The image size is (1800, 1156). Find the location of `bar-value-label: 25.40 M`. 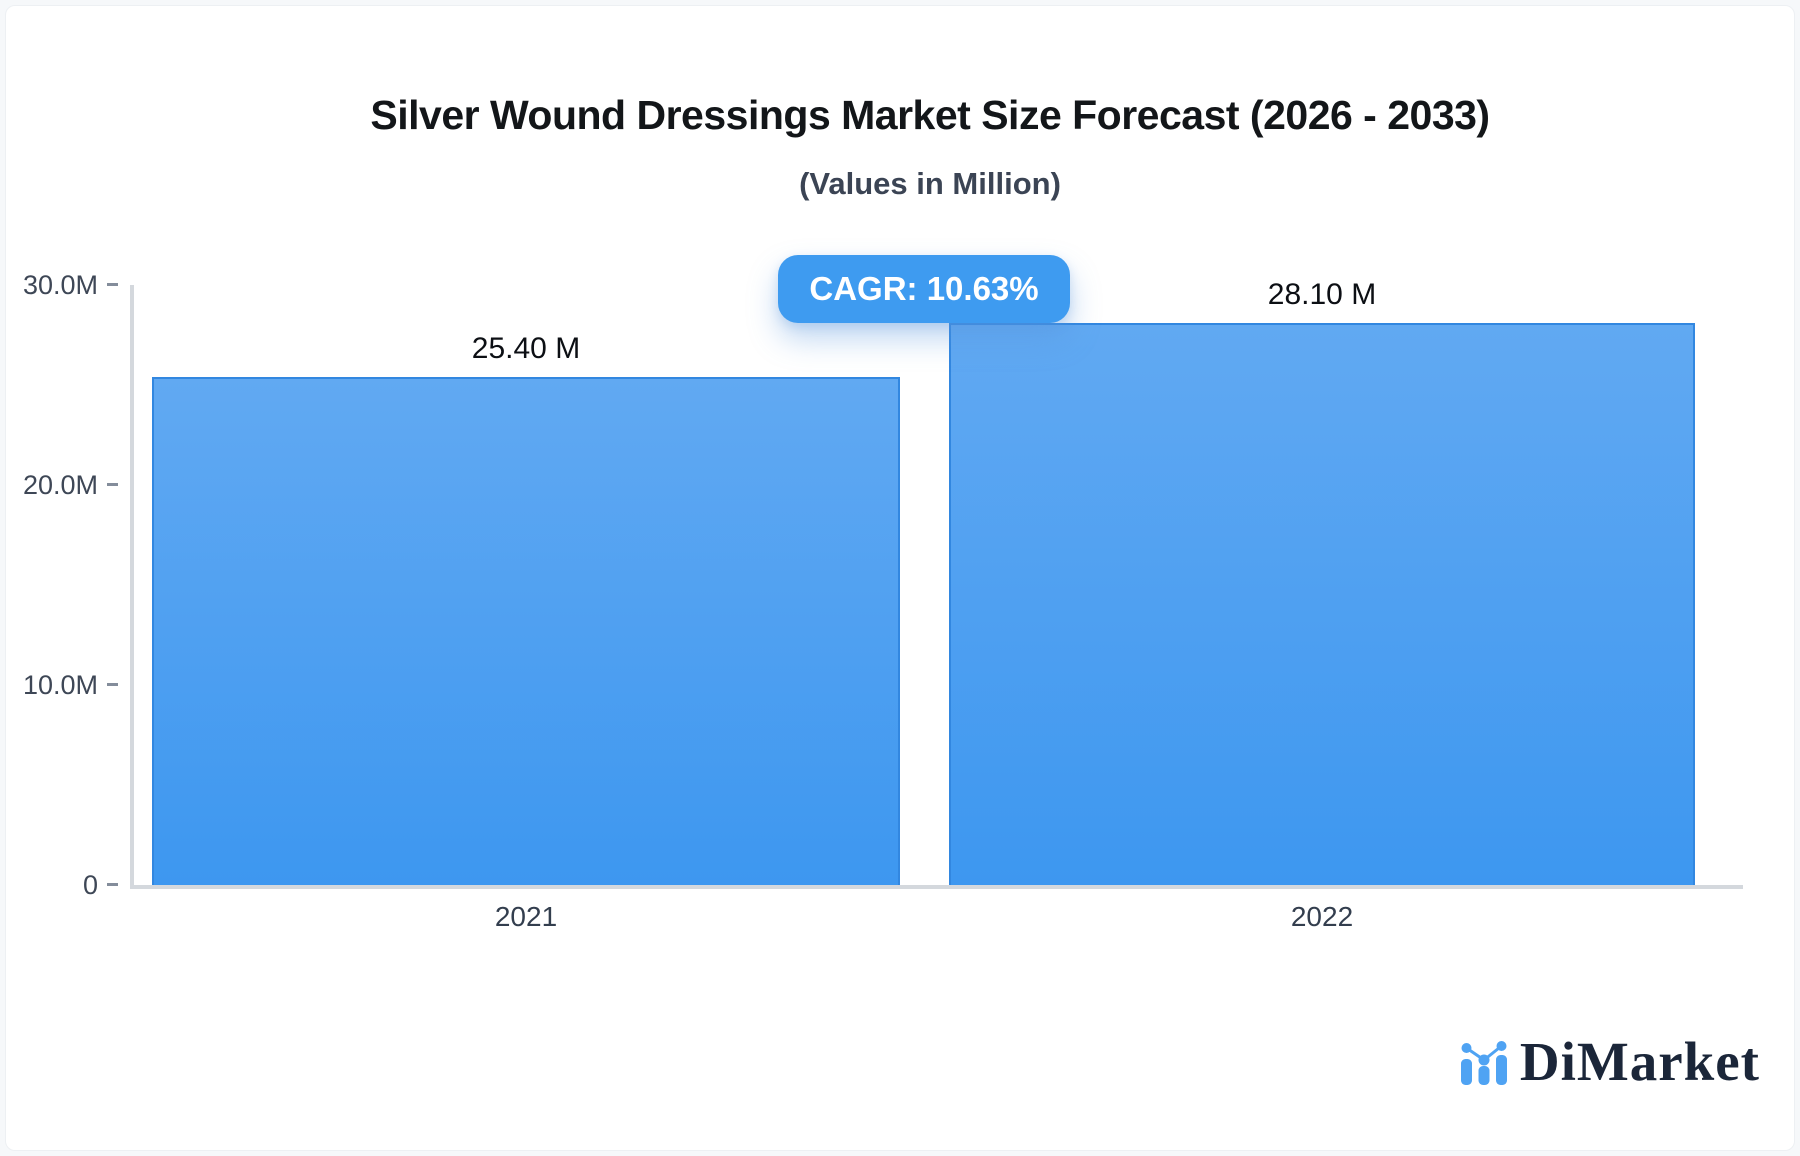

bar-value-label: 25.40 M is located at coordinates (526, 348).